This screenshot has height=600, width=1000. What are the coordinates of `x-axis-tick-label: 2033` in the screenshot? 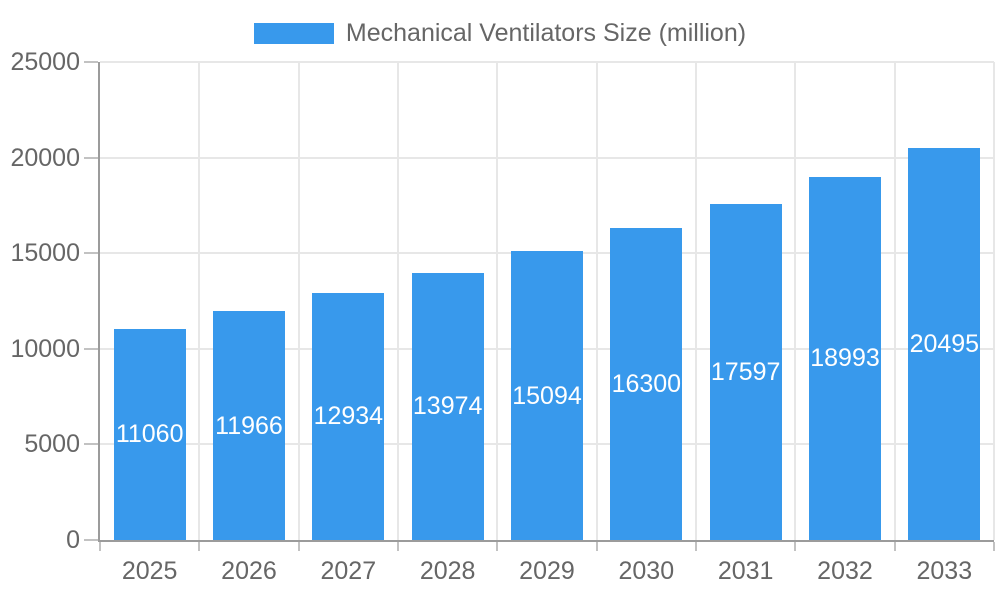 It's located at (944, 571).